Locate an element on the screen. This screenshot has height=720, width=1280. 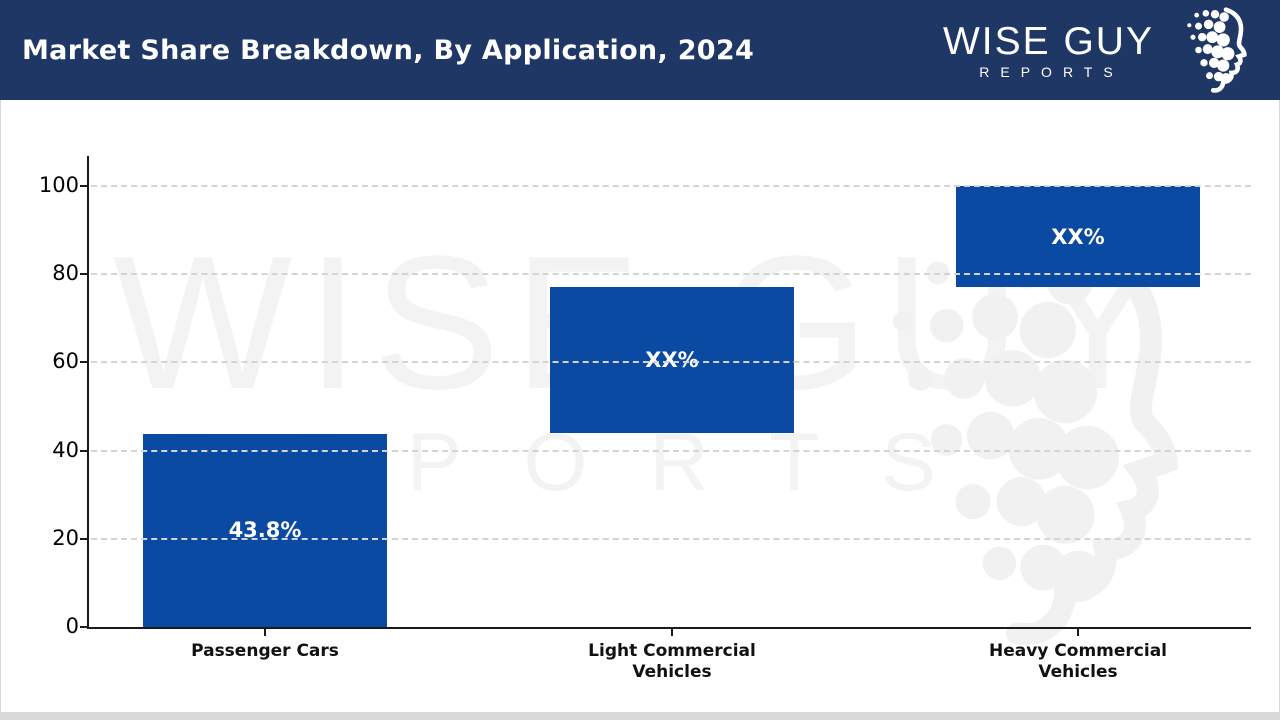
x-category-label-line: Passenger Cars is located at coordinates (265, 651).